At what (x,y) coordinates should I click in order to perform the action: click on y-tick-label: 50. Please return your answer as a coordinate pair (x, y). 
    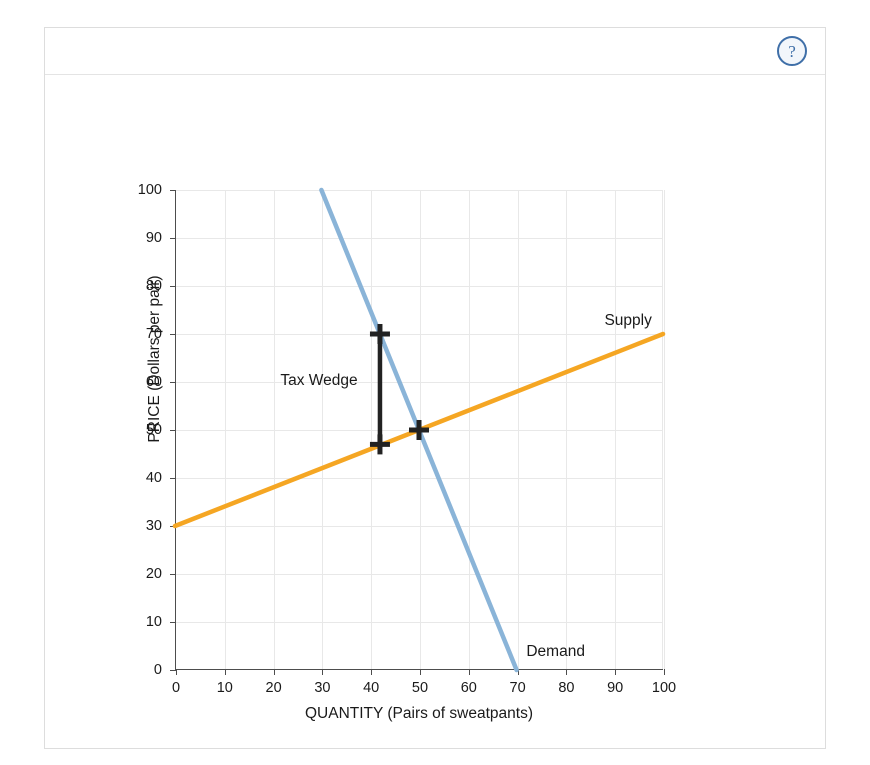
    Looking at the image, I should click on (153, 430).